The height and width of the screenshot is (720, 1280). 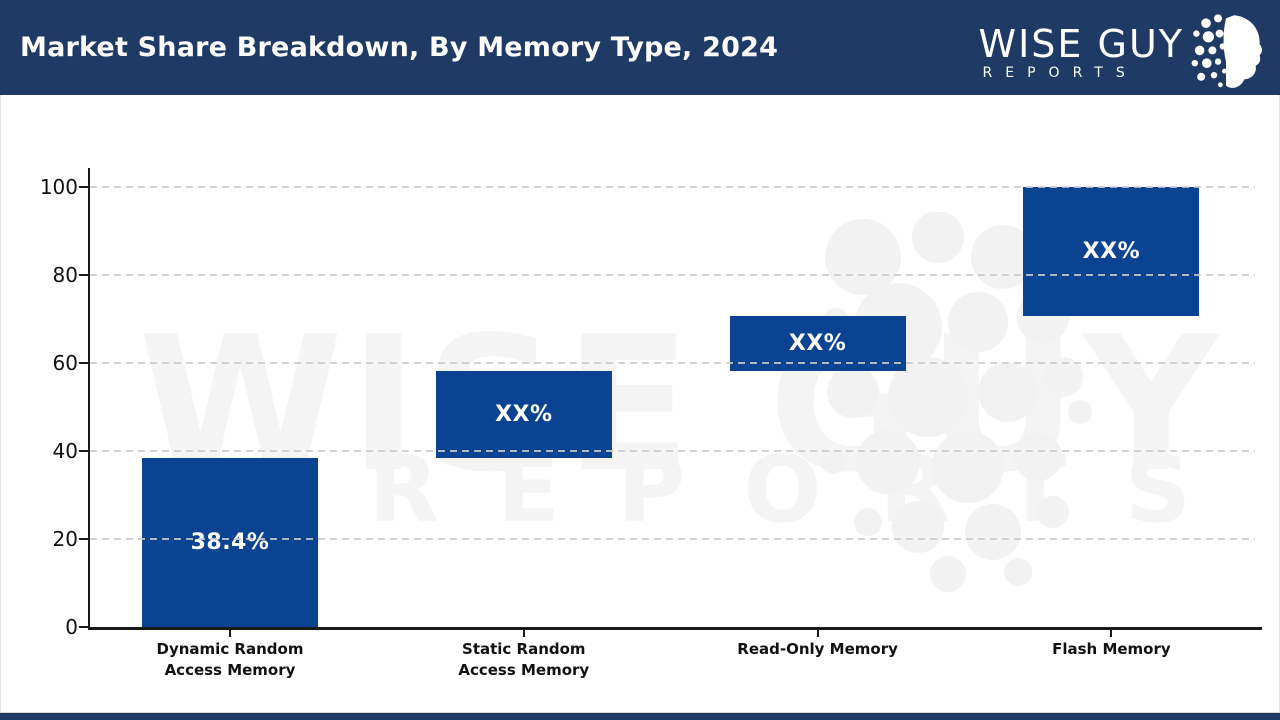 I want to click on footer-bar, so click(x=640, y=716).